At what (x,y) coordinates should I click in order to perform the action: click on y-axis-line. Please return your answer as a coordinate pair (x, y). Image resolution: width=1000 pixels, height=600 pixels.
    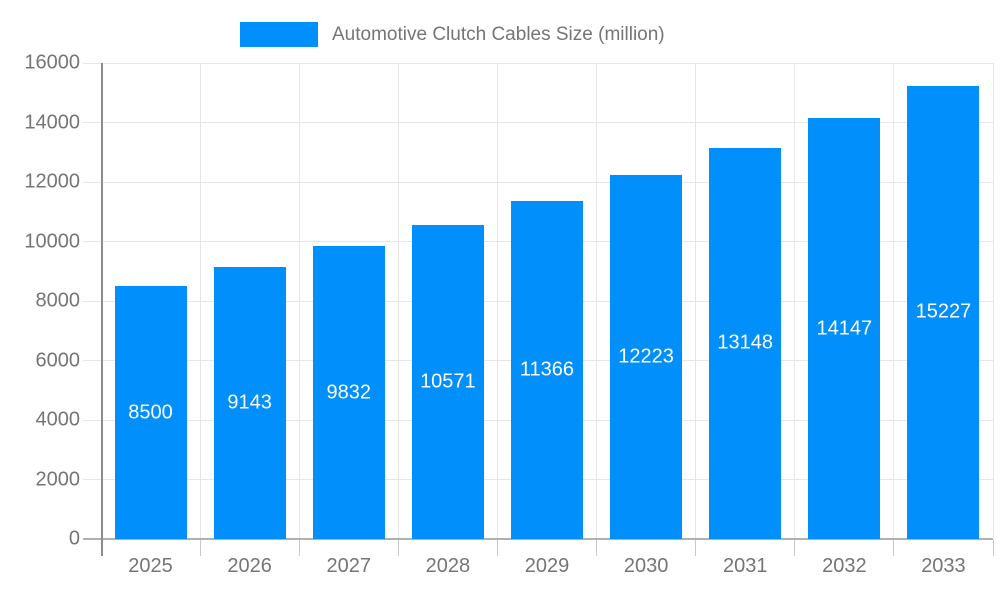
    Looking at the image, I should click on (102, 309).